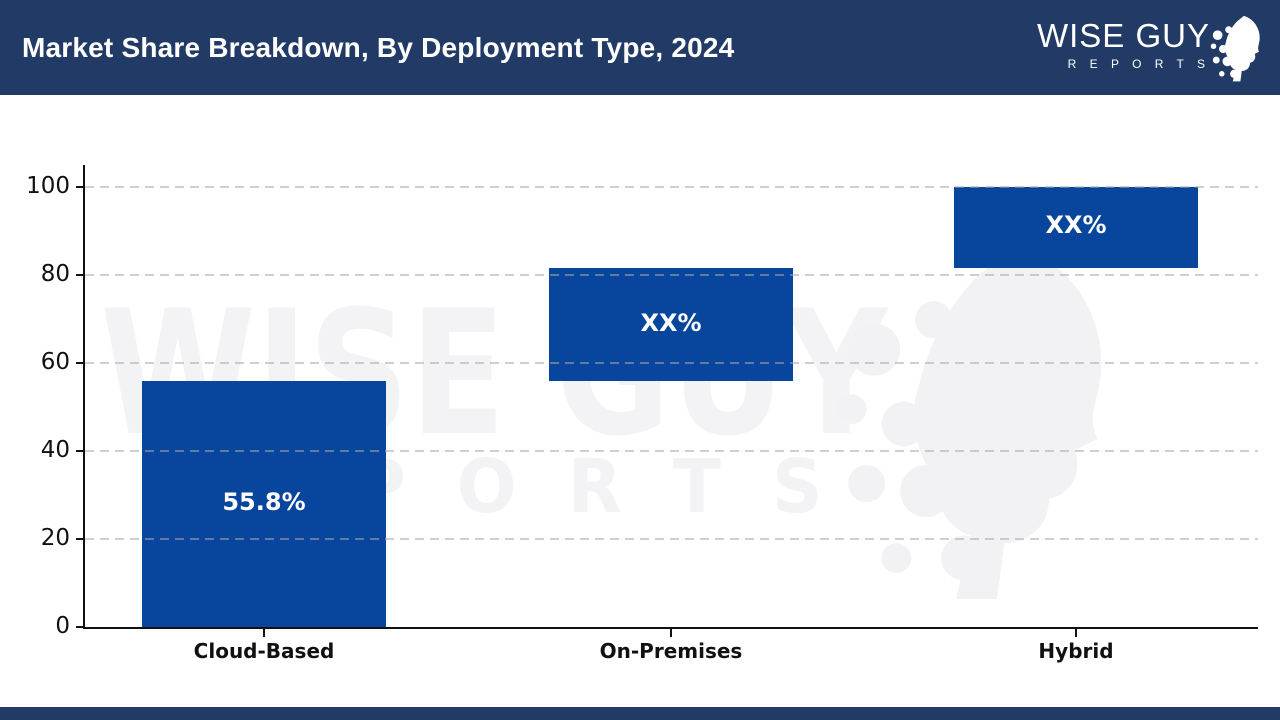 The height and width of the screenshot is (720, 1280). I want to click on bar-hybrid, so click(1076, 227).